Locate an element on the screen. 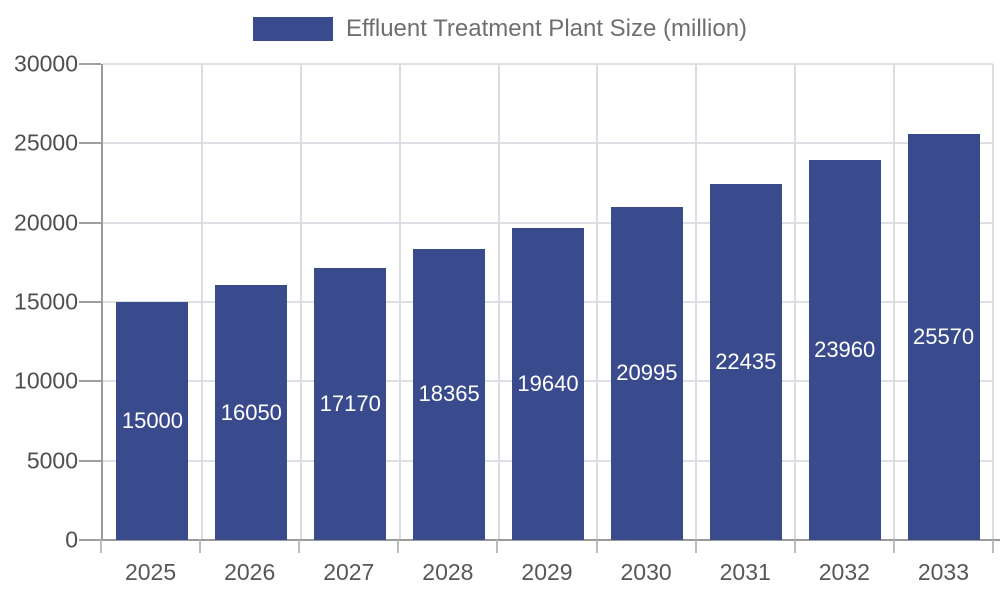  x-axis-tick-labels: 2025 2026 2027 2028 2029 2030 2031 2032 2033 is located at coordinates (547, 572).